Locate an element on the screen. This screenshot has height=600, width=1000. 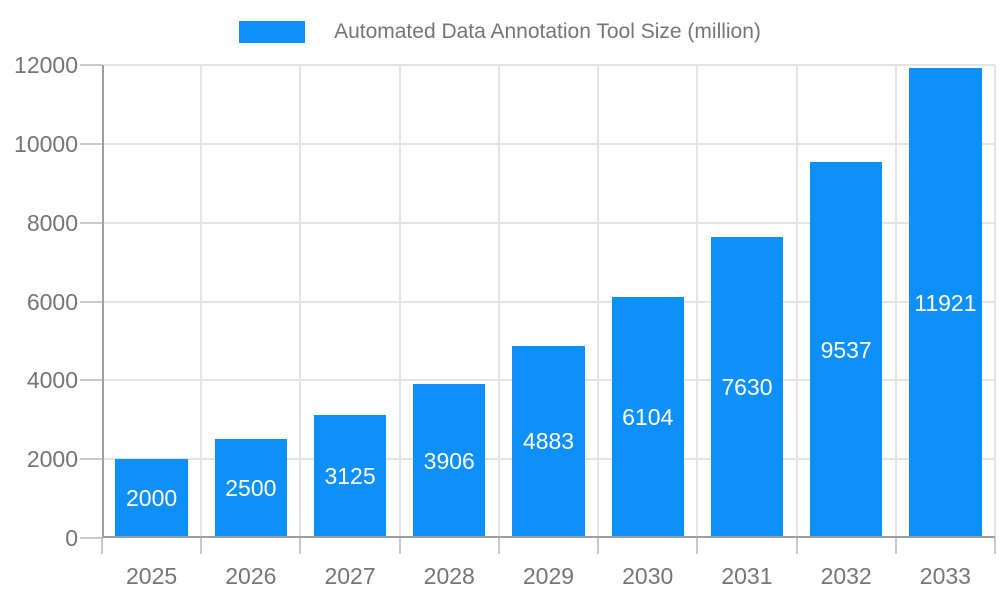
y-tick-label: 10000 is located at coordinates (46, 143).